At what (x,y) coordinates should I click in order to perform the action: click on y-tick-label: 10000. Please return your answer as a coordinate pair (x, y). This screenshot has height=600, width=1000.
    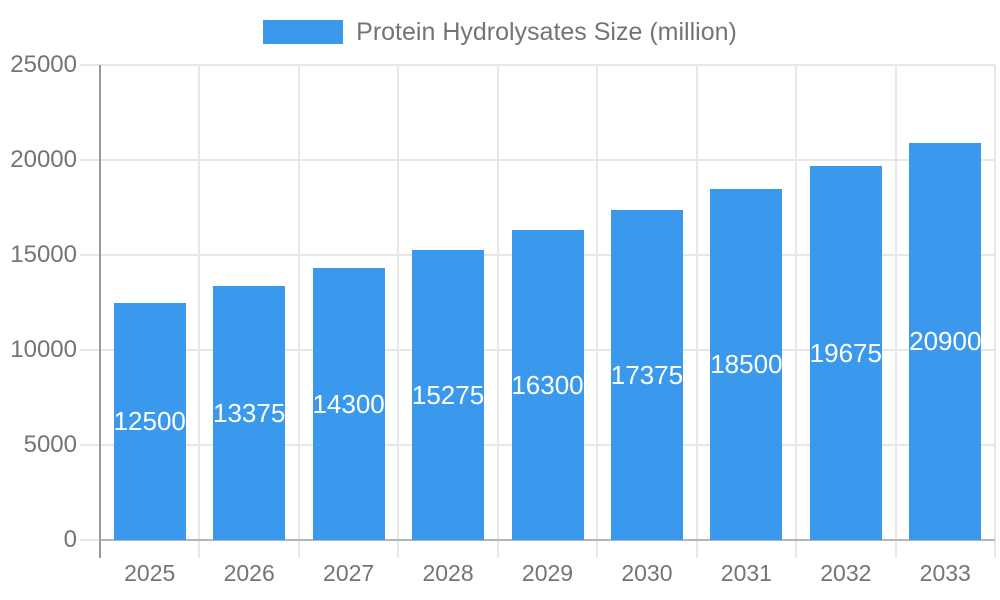
    Looking at the image, I should click on (43, 349).